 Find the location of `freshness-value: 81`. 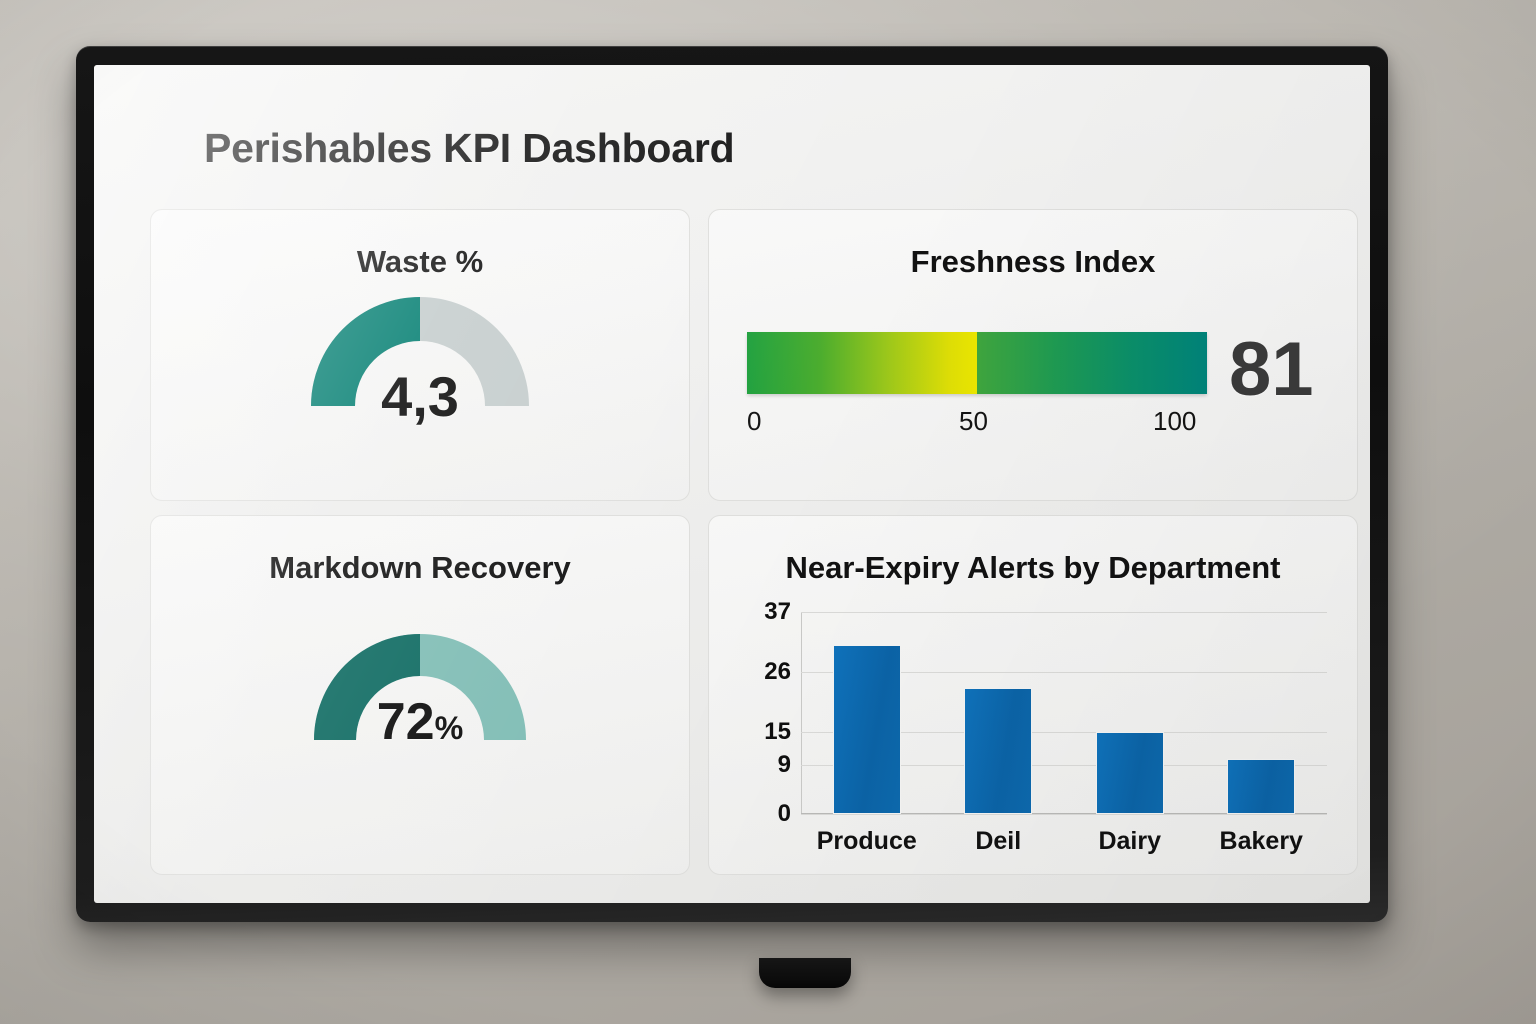

freshness-value: 81 is located at coordinates (1271, 369).